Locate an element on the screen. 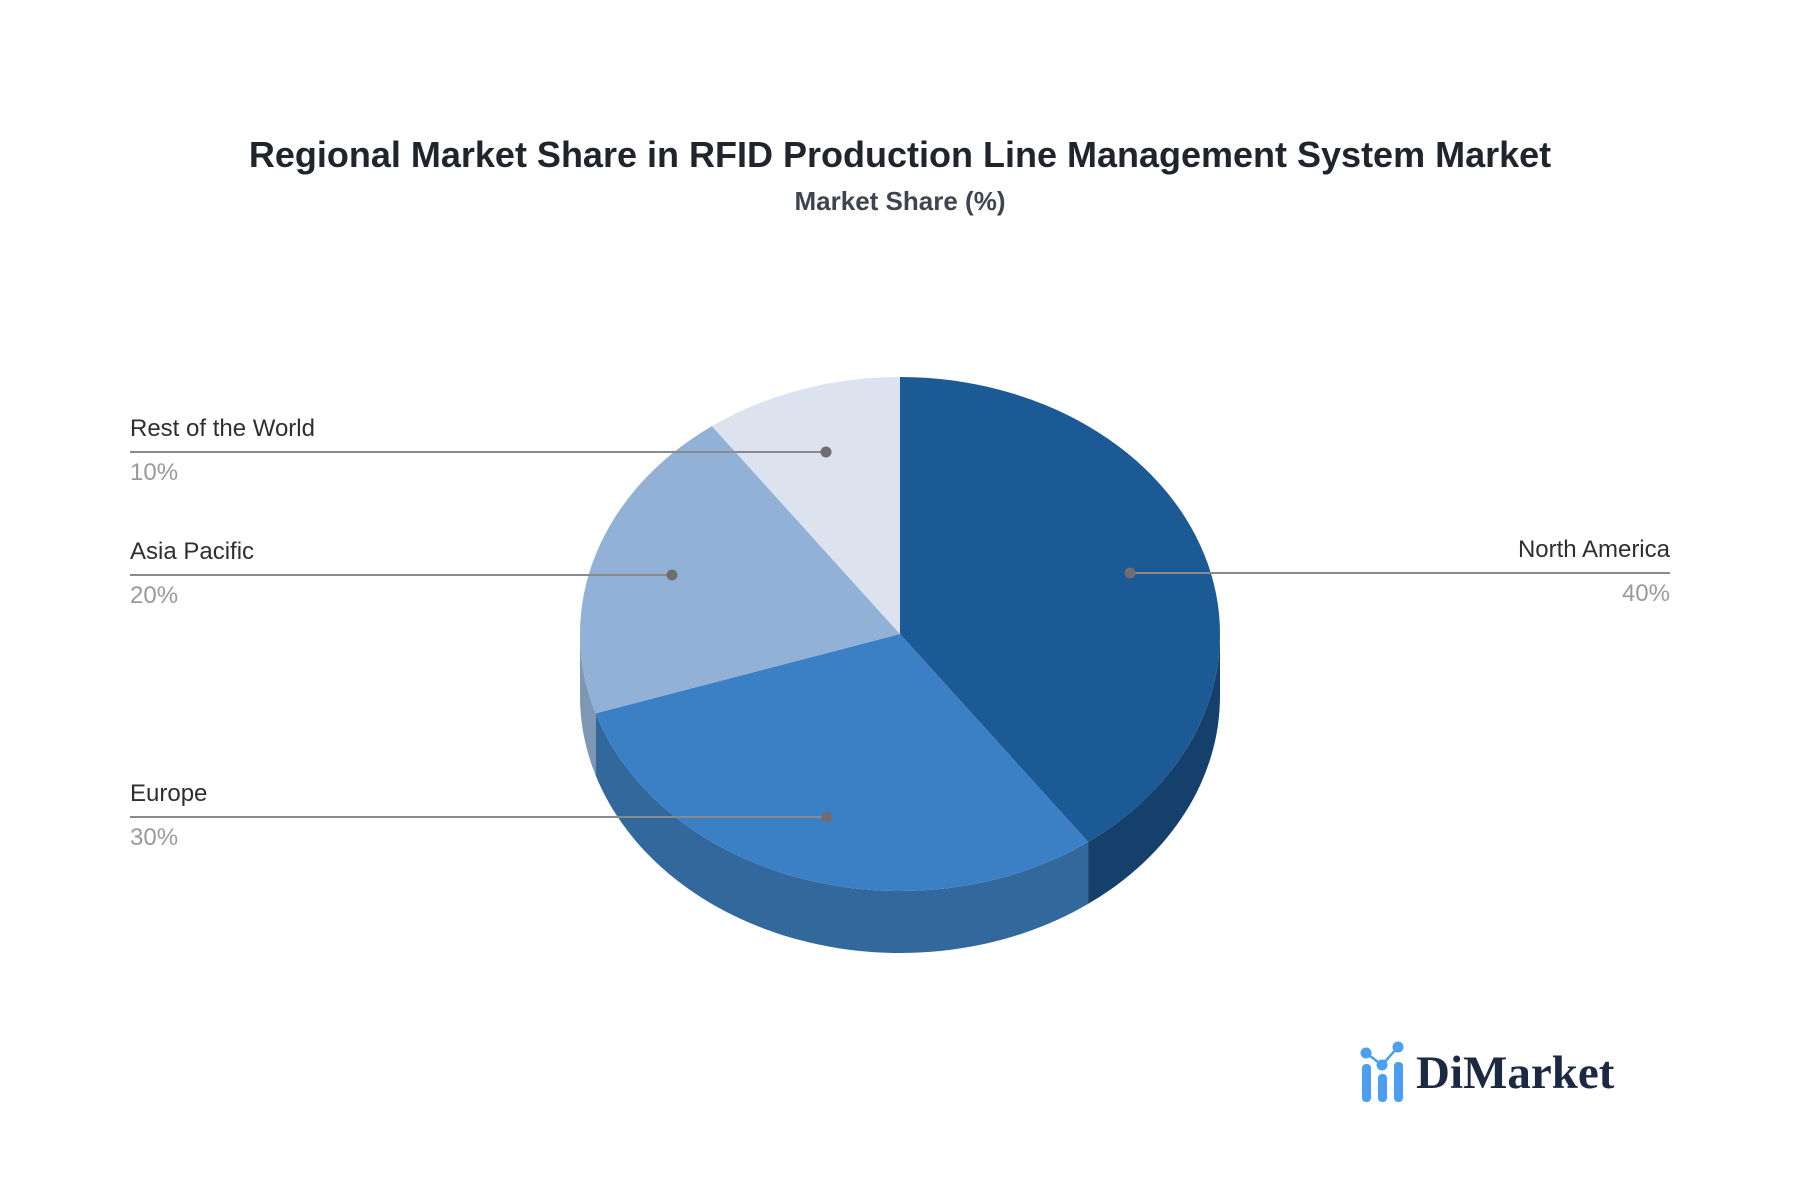 This screenshot has width=1800, height=1196. pie-slice-asia-pacific is located at coordinates (739, 570).